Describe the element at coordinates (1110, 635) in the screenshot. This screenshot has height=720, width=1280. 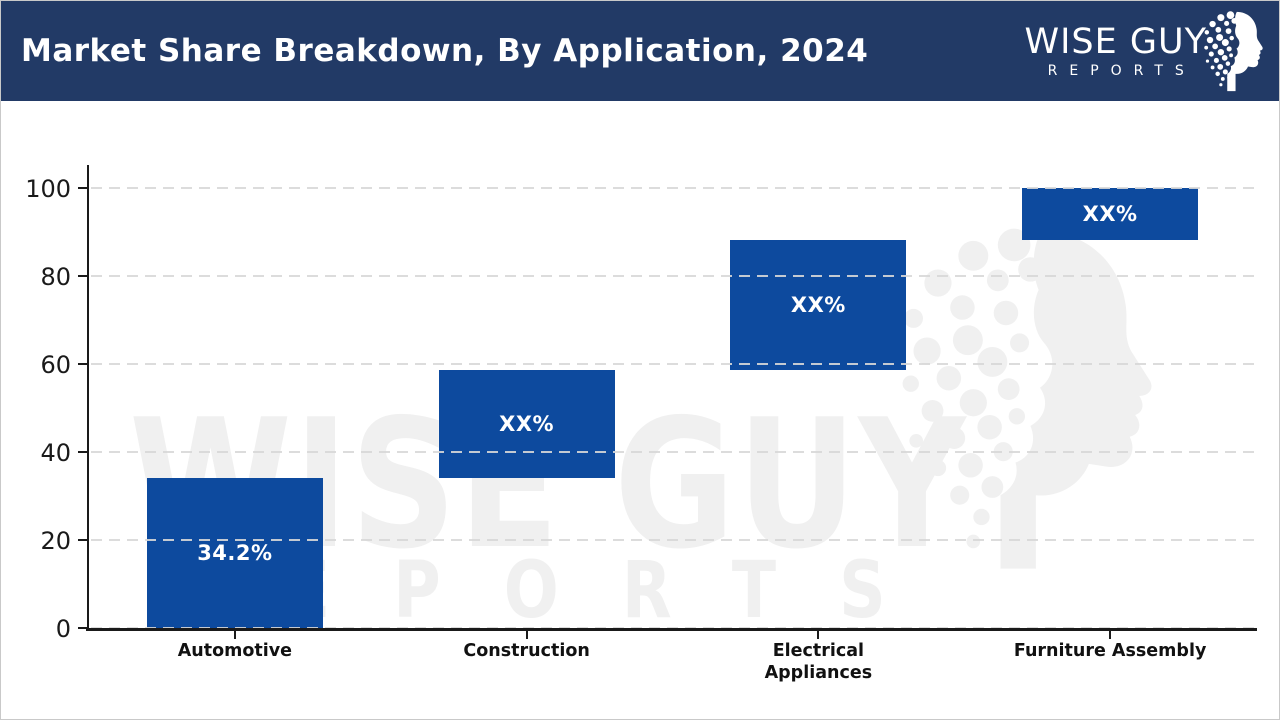
I see `x-tick-mark-furniture-assembly` at that location.